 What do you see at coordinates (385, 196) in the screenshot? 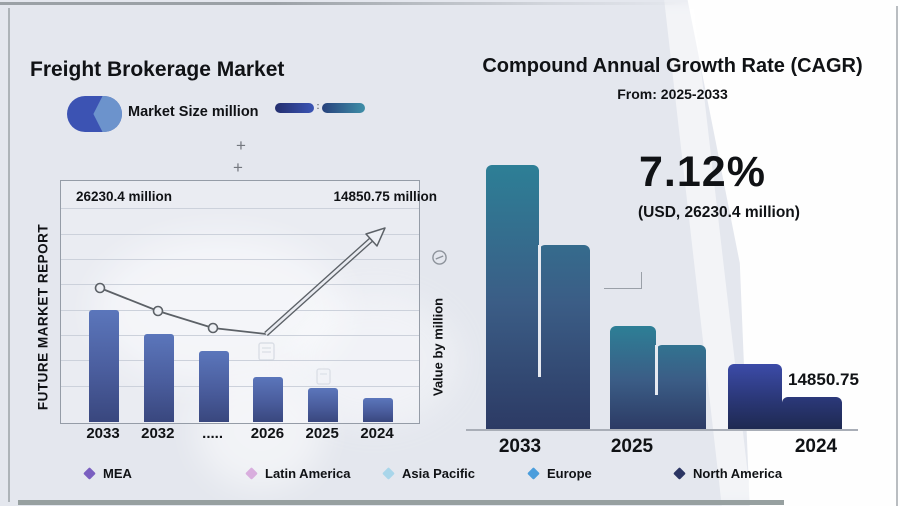
I see `value-label-2024: 14850.75 million` at bounding box center [385, 196].